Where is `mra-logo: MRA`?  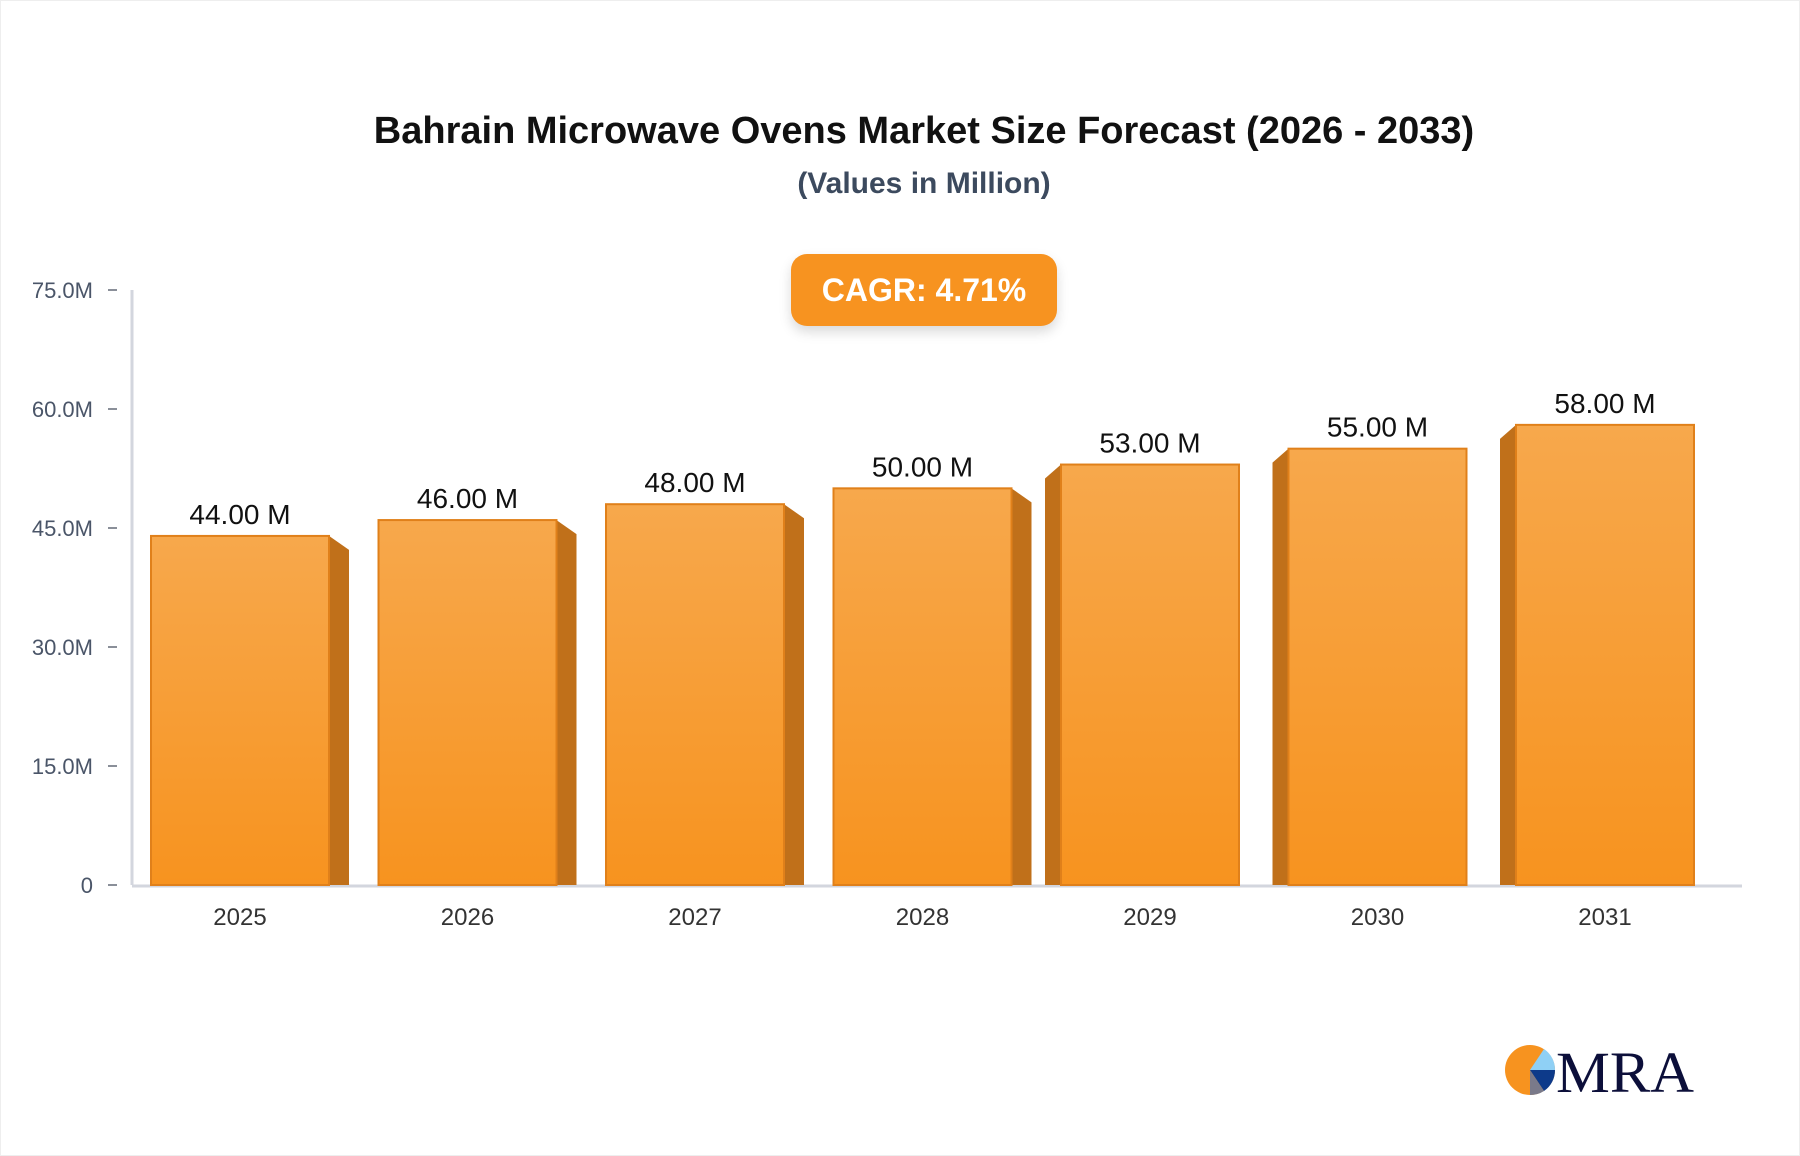
mra-logo: MRA is located at coordinates (1599, 1070).